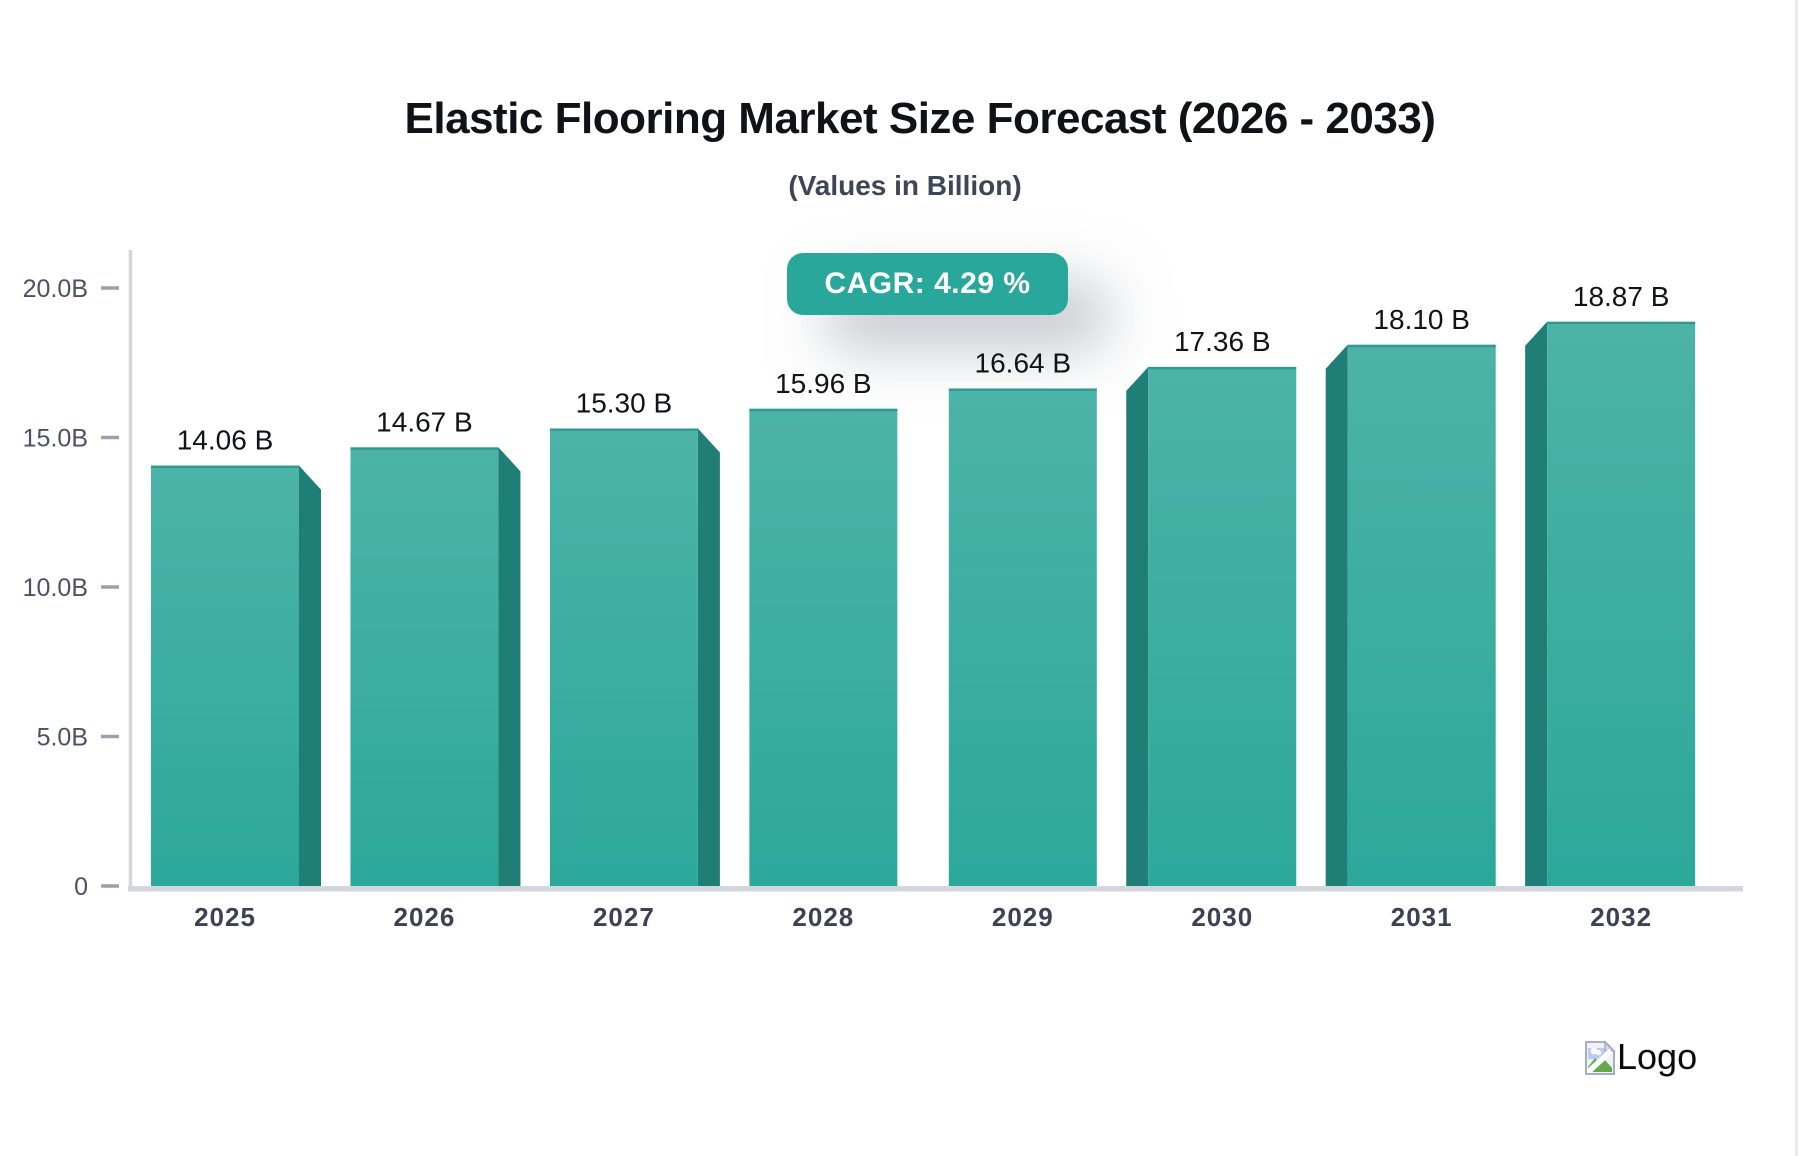 This screenshot has height=1156, width=1800. Describe the element at coordinates (225, 440) in the screenshot. I see `bar-value-label: 14.06 B` at that location.